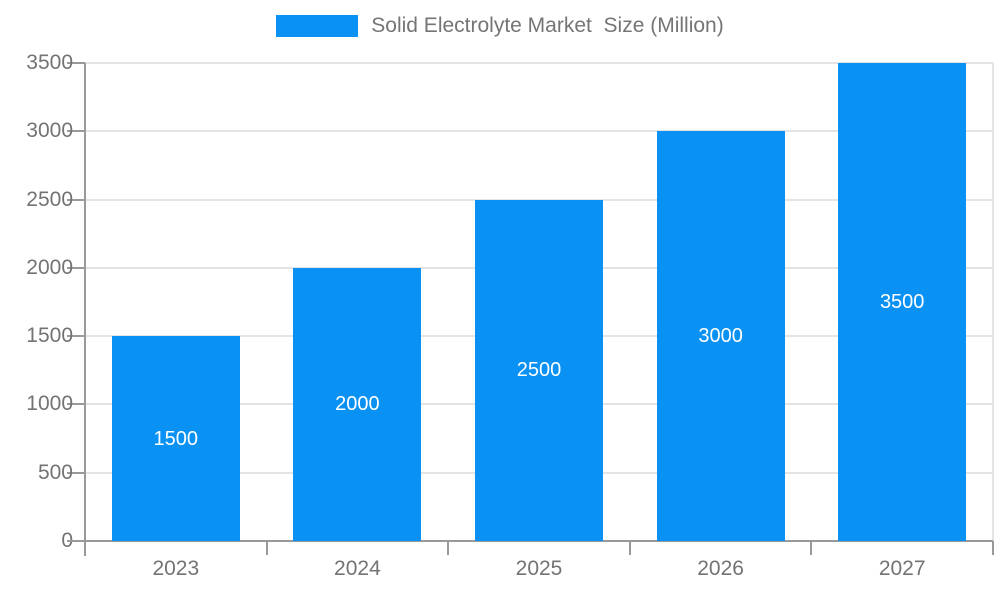  I want to click on y-axis-tick-label-0: 0, so click(36, 541).